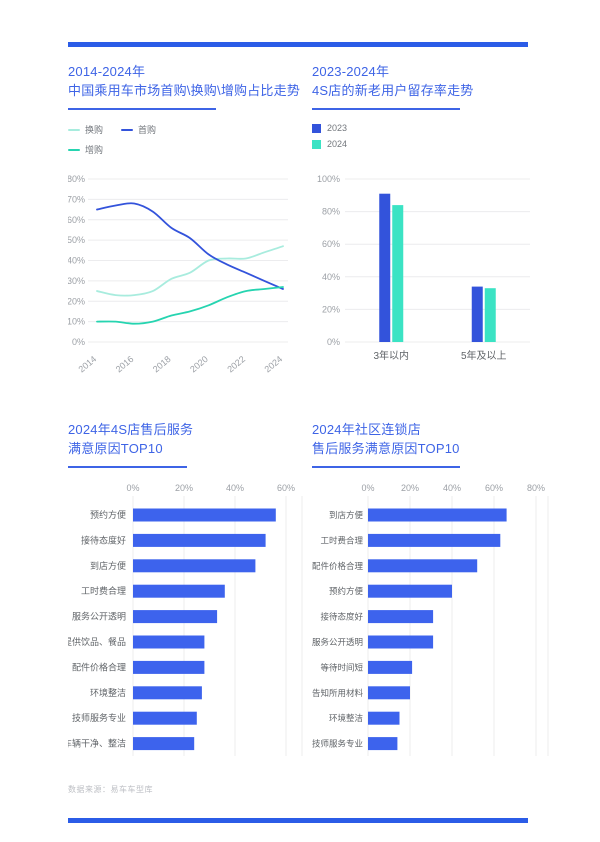  I want to click on chart-title: 2024年4S店售后服务 满意原因TOP10, so click(188, 439).